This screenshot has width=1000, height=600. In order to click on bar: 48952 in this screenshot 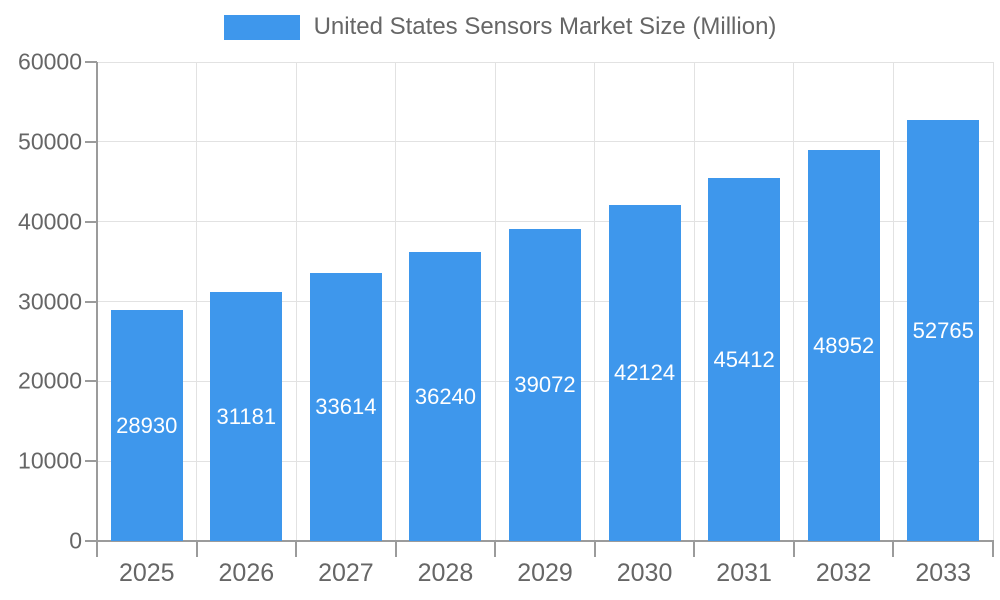, I will do `click(843, 345)`.